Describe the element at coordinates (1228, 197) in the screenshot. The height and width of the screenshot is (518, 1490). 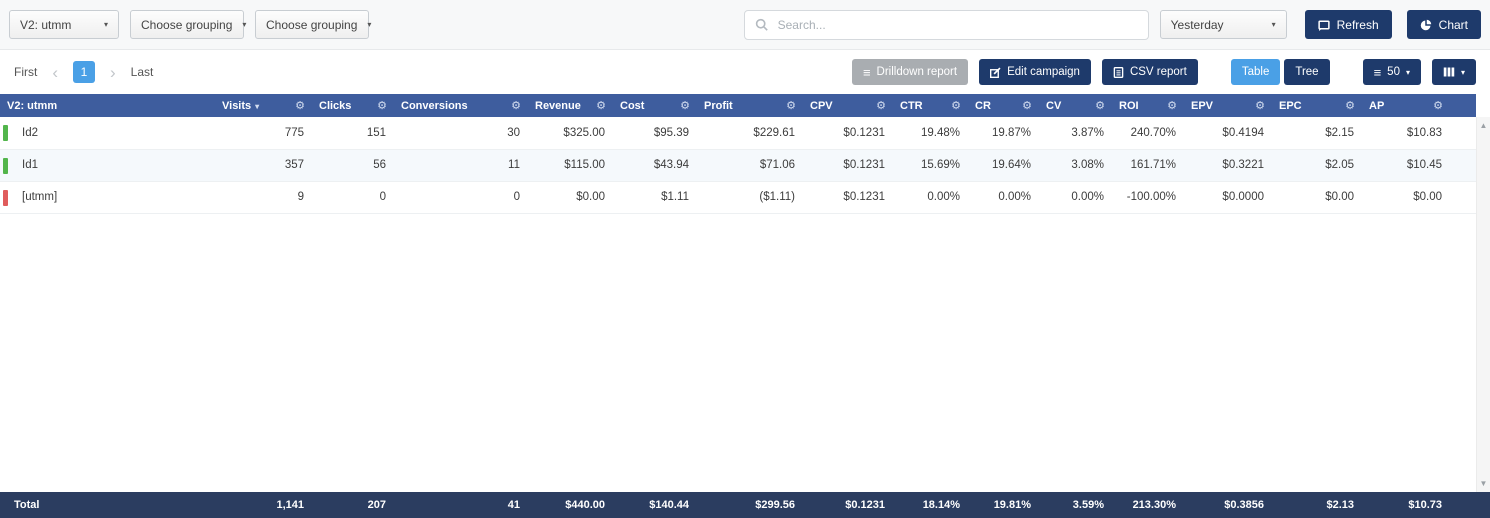
I see `epv-cell: $0.0000` at that location.